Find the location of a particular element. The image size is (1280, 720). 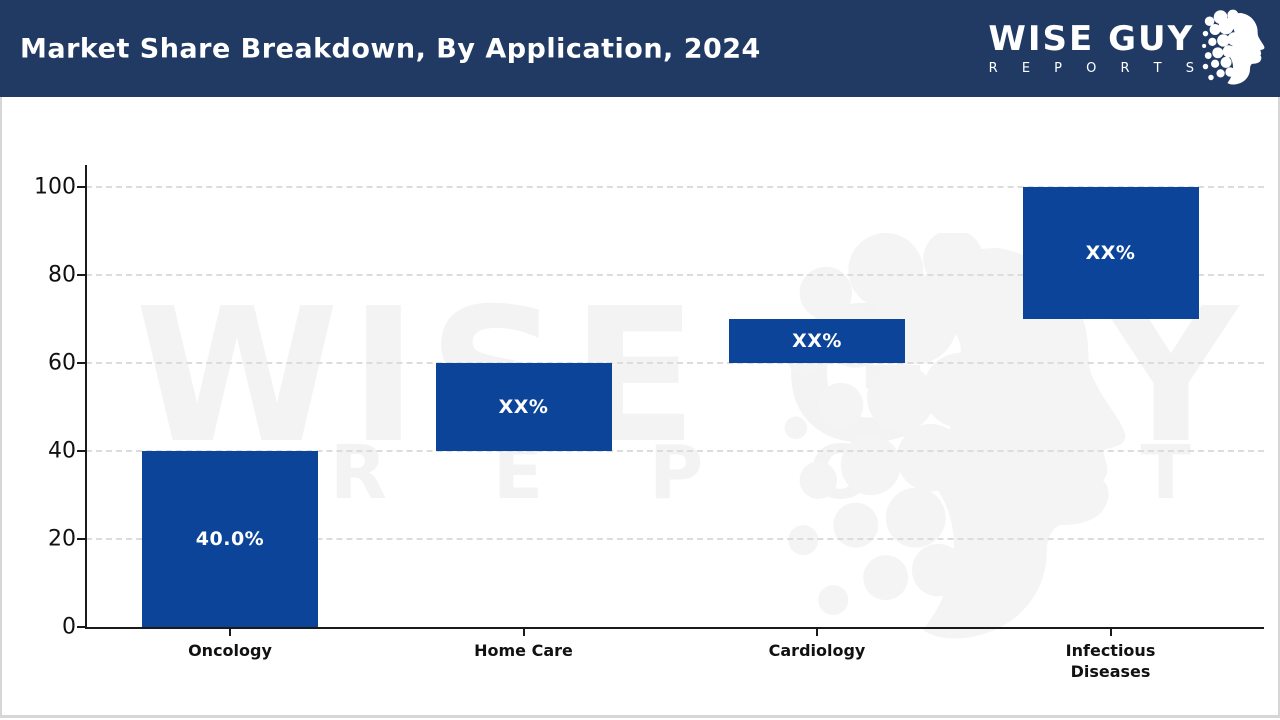

y-axis-tick-label: 20 is located at coordinates (62, 539).